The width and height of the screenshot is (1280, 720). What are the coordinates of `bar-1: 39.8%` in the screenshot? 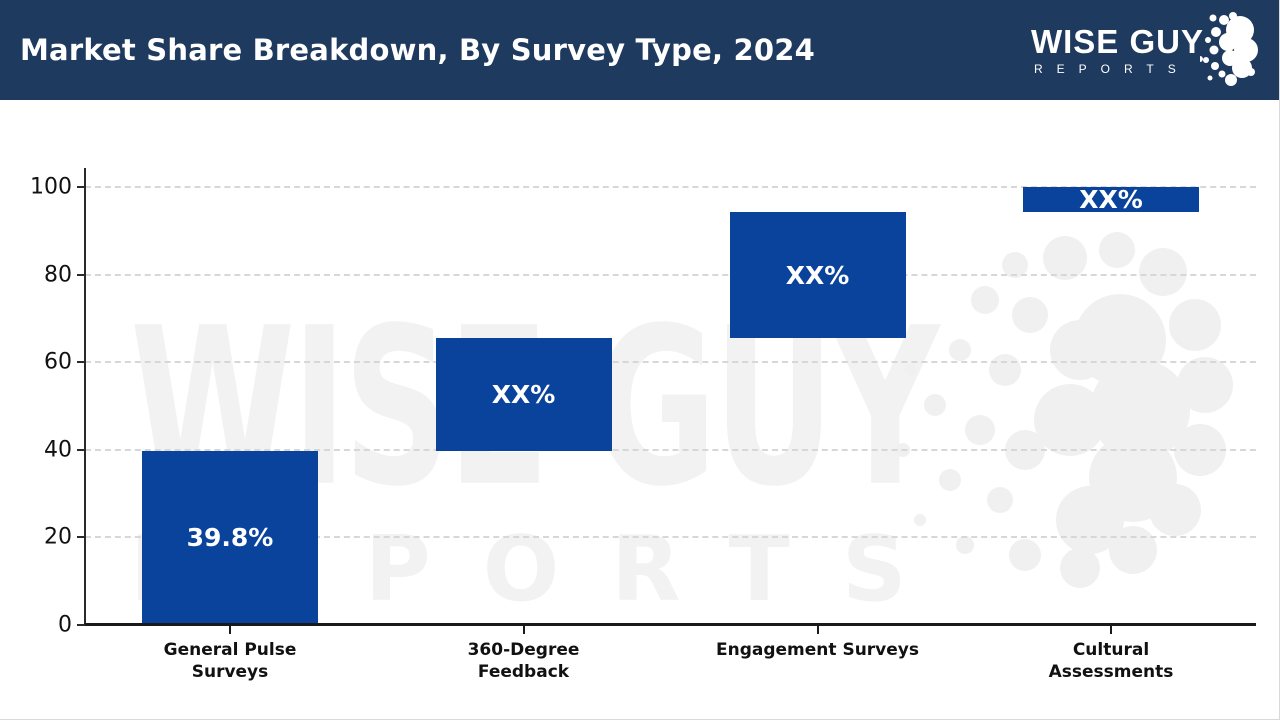 It's located at (230, 537).